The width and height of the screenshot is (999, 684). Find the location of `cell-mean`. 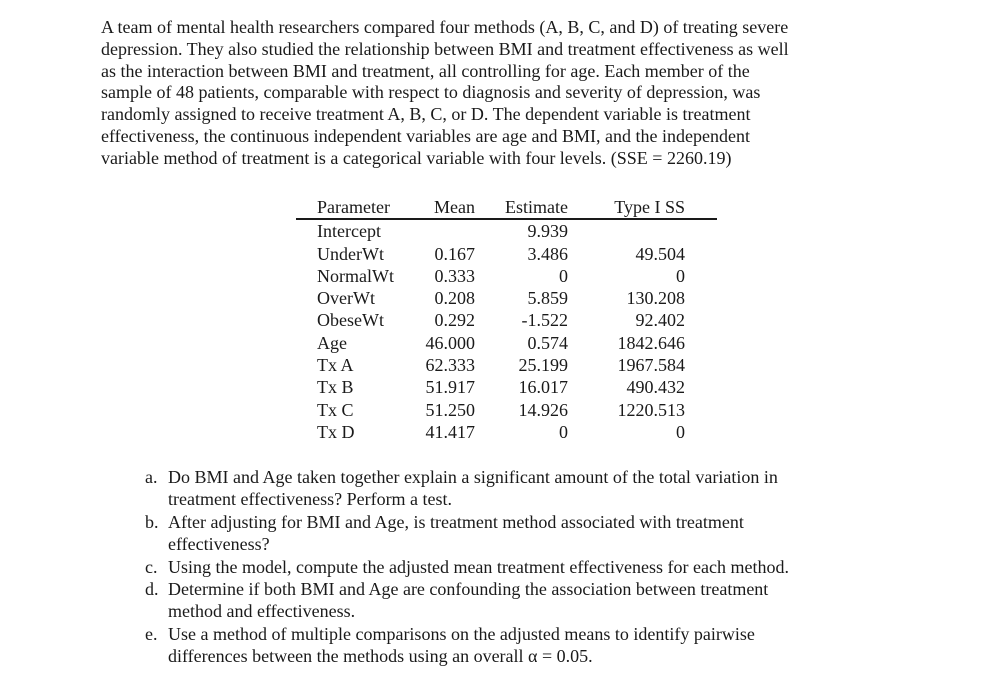

cell-mean is located at coordinates (440, 230).